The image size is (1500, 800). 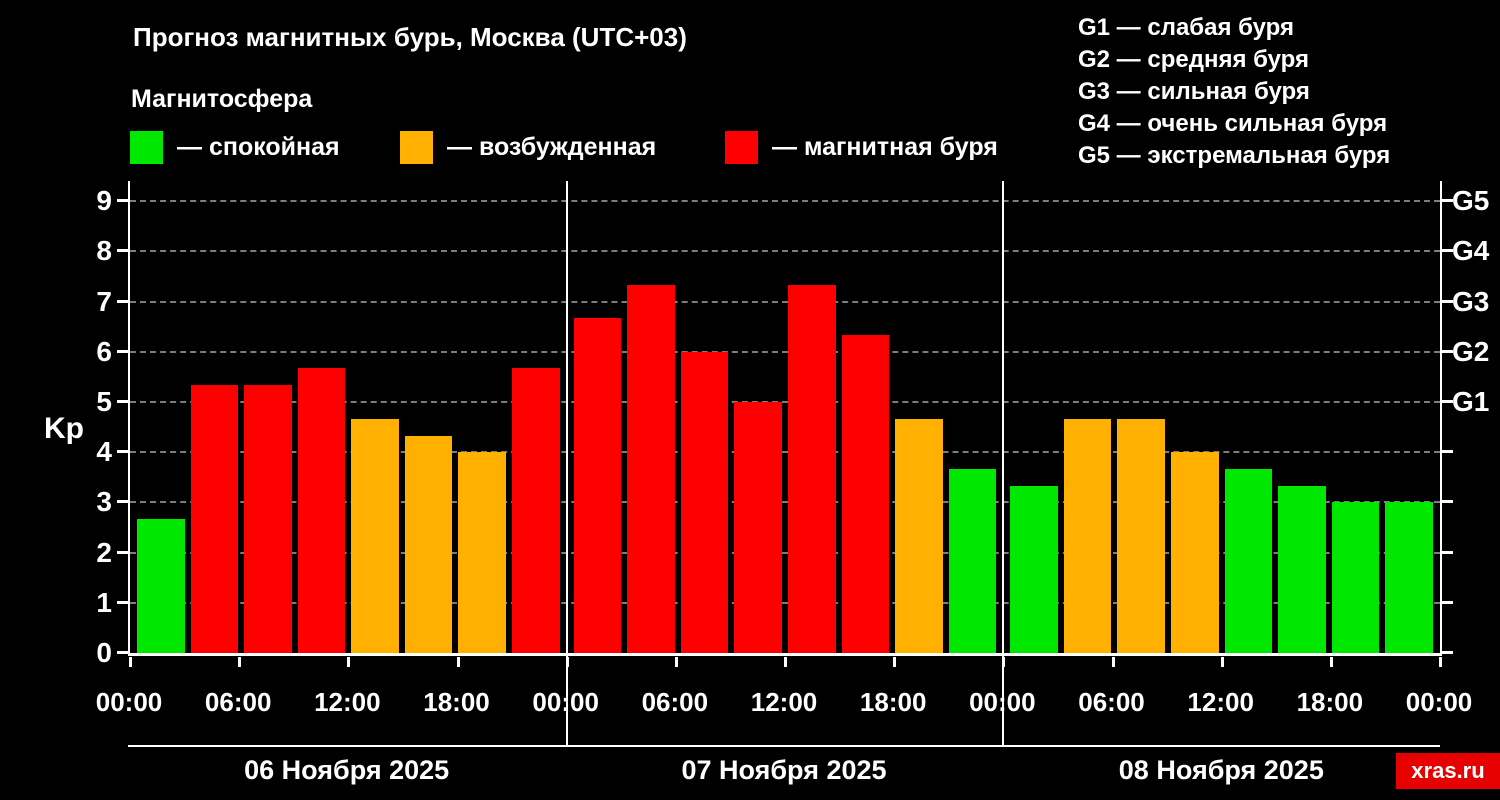 What do you see at coordinates (104, 452) in the screenshot?
I see `y-tick-label: 4` at bounding box center [104, 452].